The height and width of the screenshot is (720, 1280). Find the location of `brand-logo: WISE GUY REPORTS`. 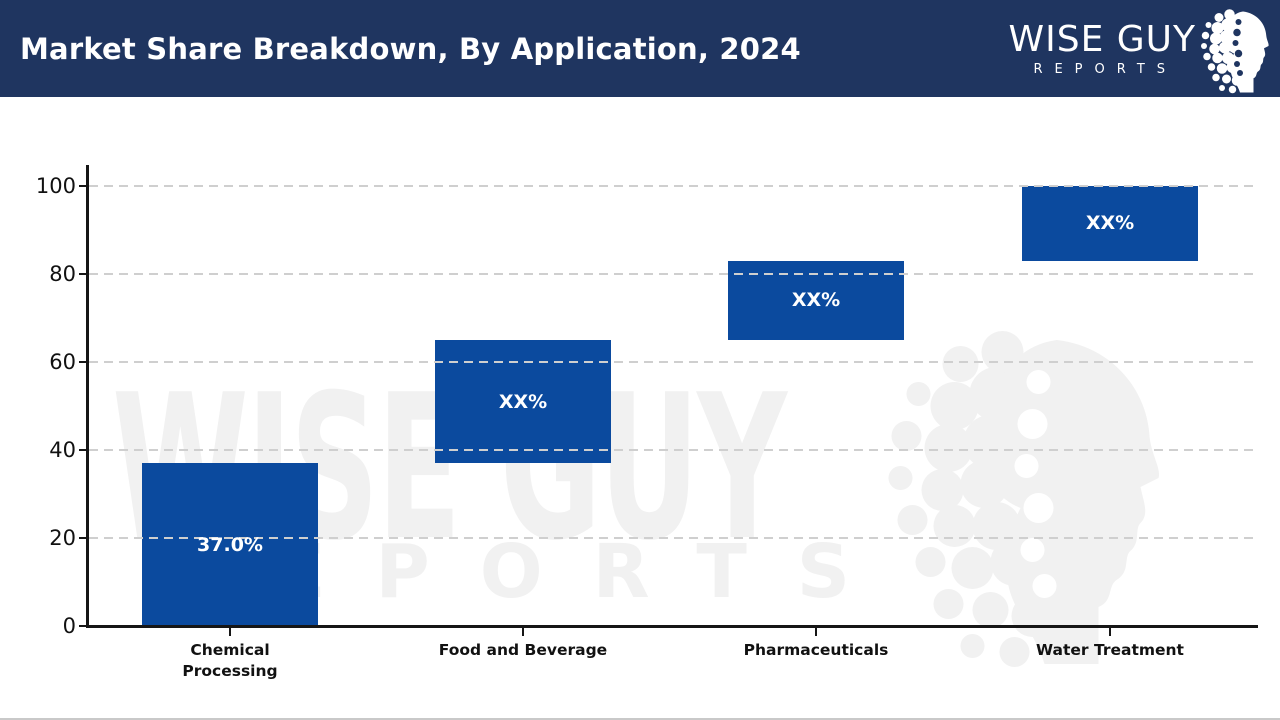

brand-logo: WISE GUY REPORTS is located at coordinates (1139, 49).